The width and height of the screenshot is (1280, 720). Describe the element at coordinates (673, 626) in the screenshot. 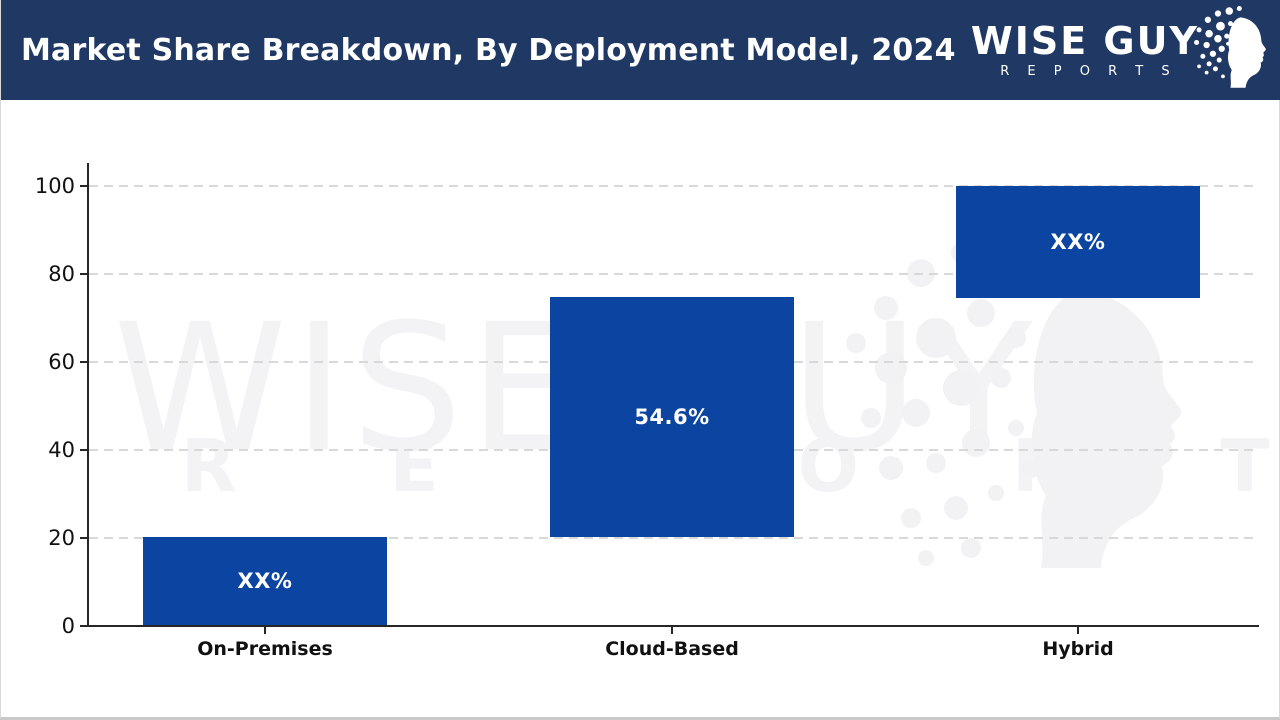

I see `x-axis-line` at that location.